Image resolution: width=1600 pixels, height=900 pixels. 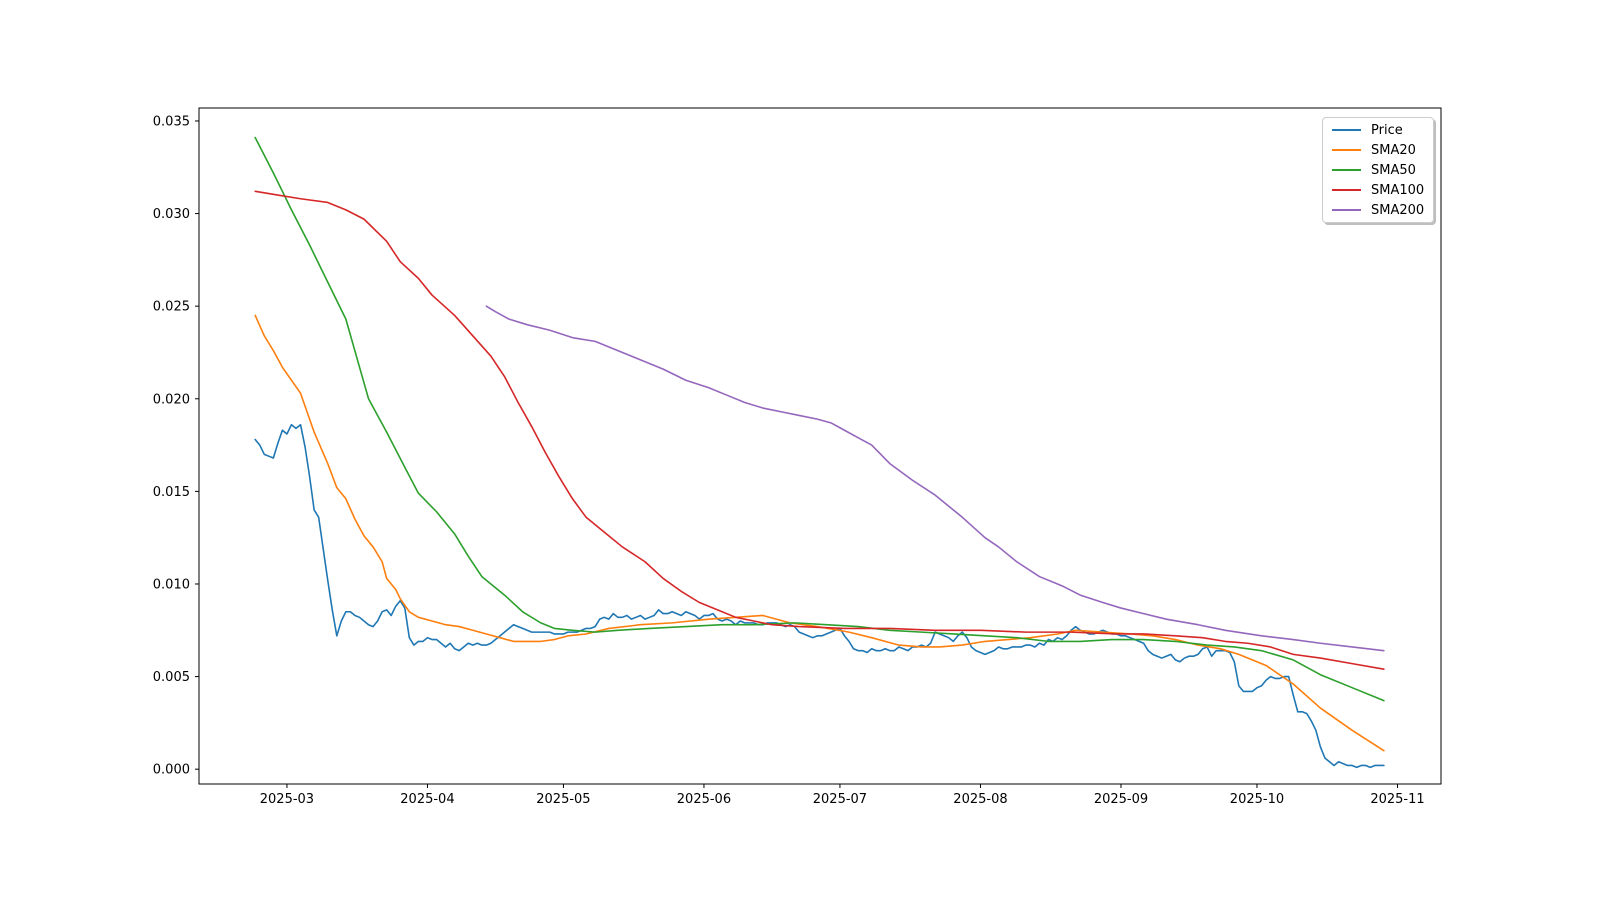 I want to click on legend-line-swatch-sma50, so click(x=1346, y=170).